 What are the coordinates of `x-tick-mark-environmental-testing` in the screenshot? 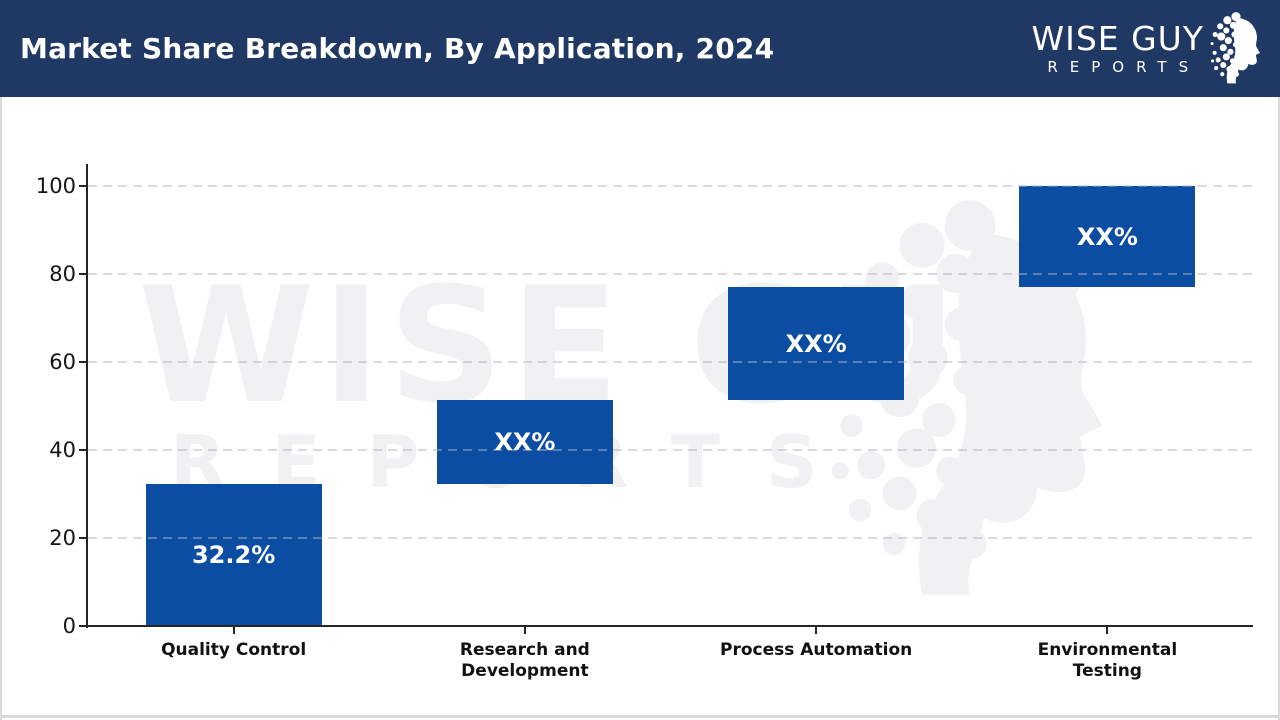 It's located at (1107, 630).